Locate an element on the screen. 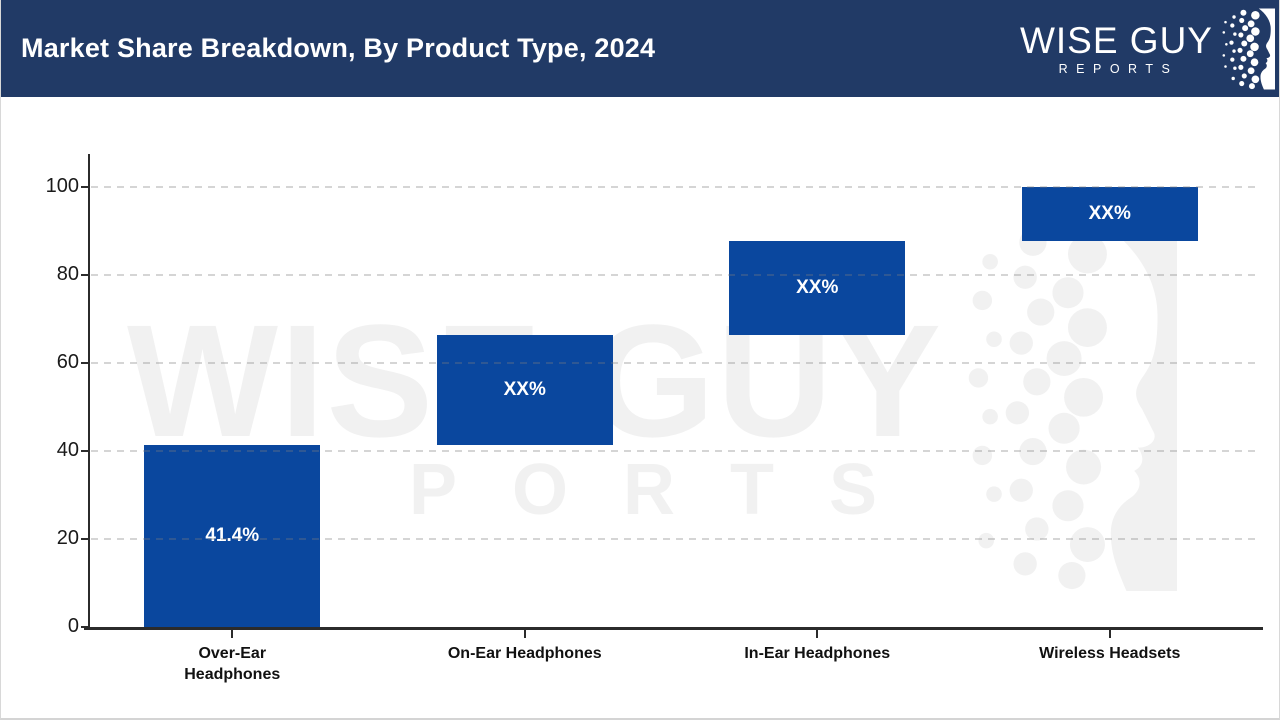  y-axis-tick-label: 100 is located at coordinates (62, 186).